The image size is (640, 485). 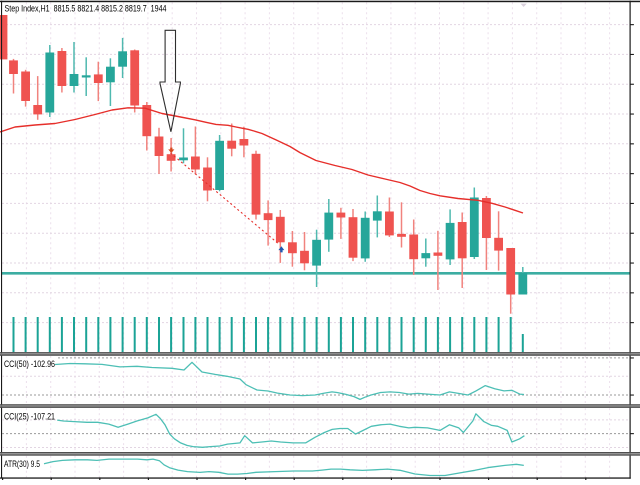 What do you see at coordinates (29, 364) in the screenshot?
I see `svg-text: CCI(50) -102.96` at bounding box center [29, 364].